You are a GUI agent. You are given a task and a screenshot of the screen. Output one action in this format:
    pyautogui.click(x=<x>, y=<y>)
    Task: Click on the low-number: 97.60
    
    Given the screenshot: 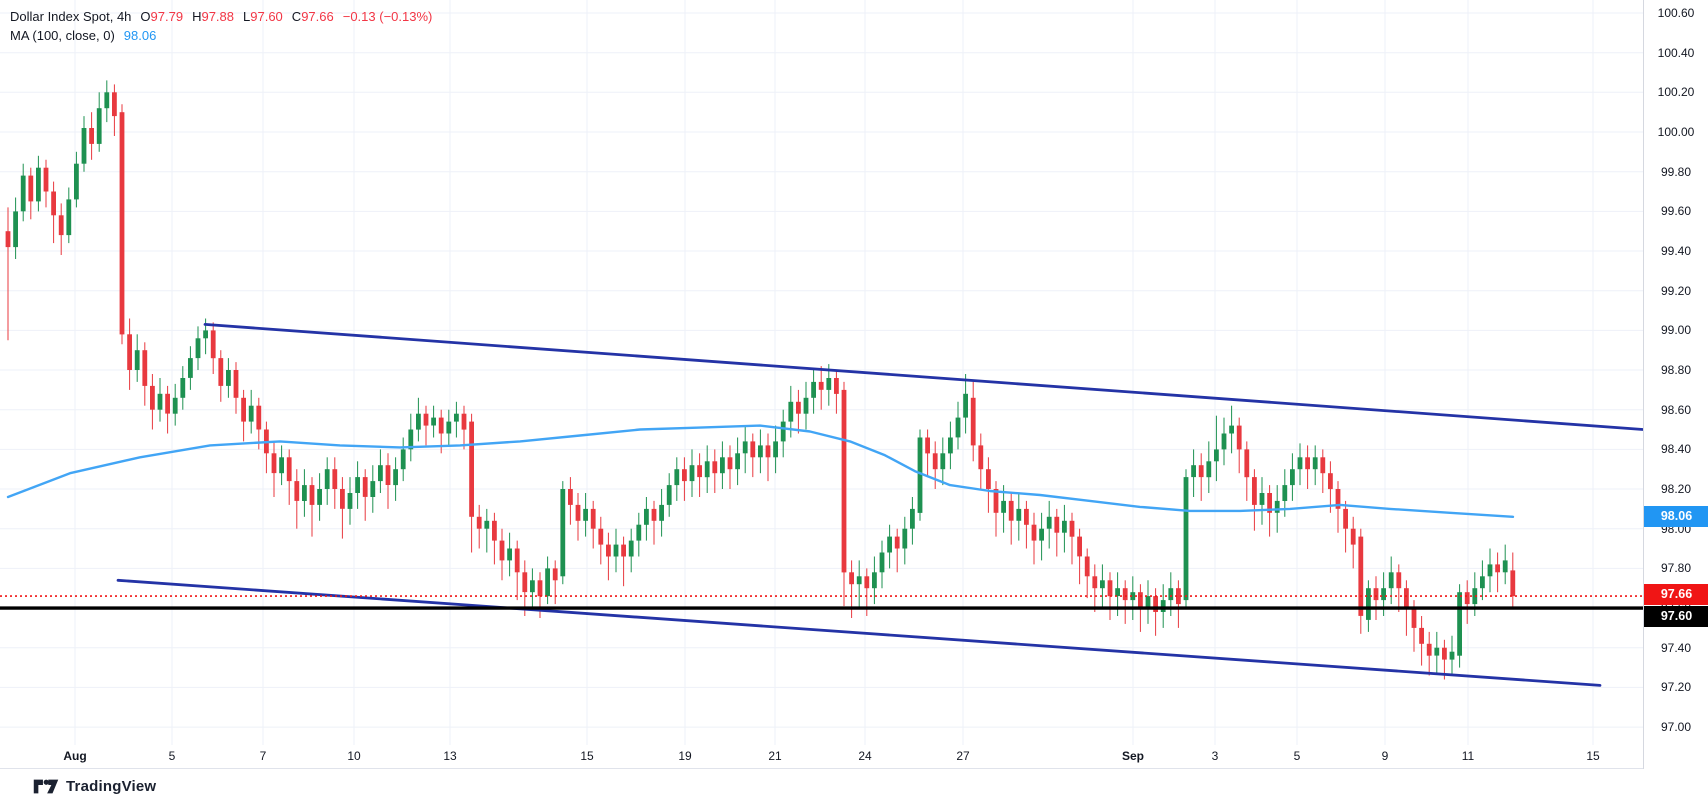 What is the action you would take?
    pyautogui.click(x=266, y=16)
    